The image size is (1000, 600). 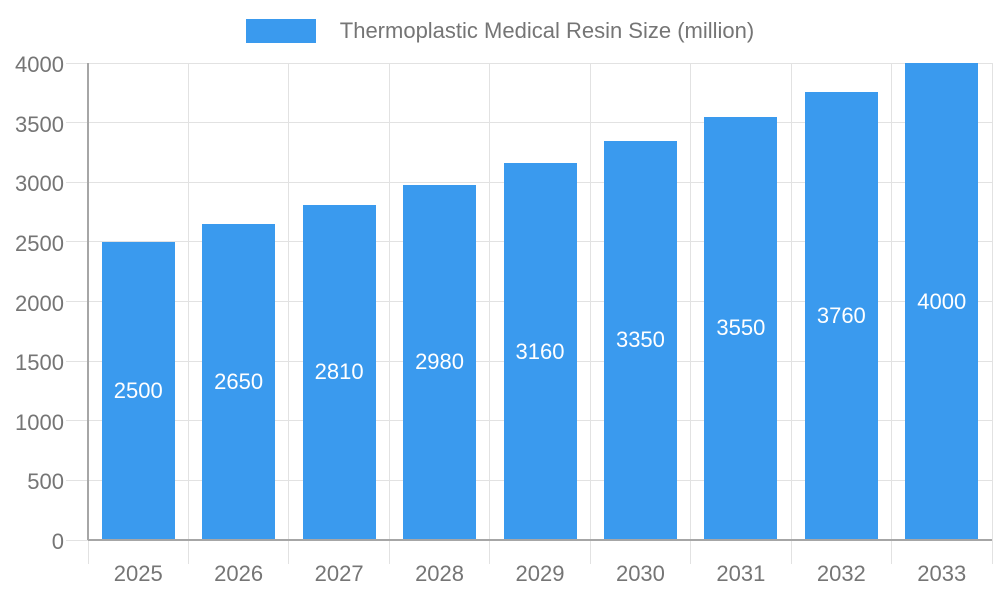 I want to click on bar-value-label: 2980, so click(x=440, y=362).